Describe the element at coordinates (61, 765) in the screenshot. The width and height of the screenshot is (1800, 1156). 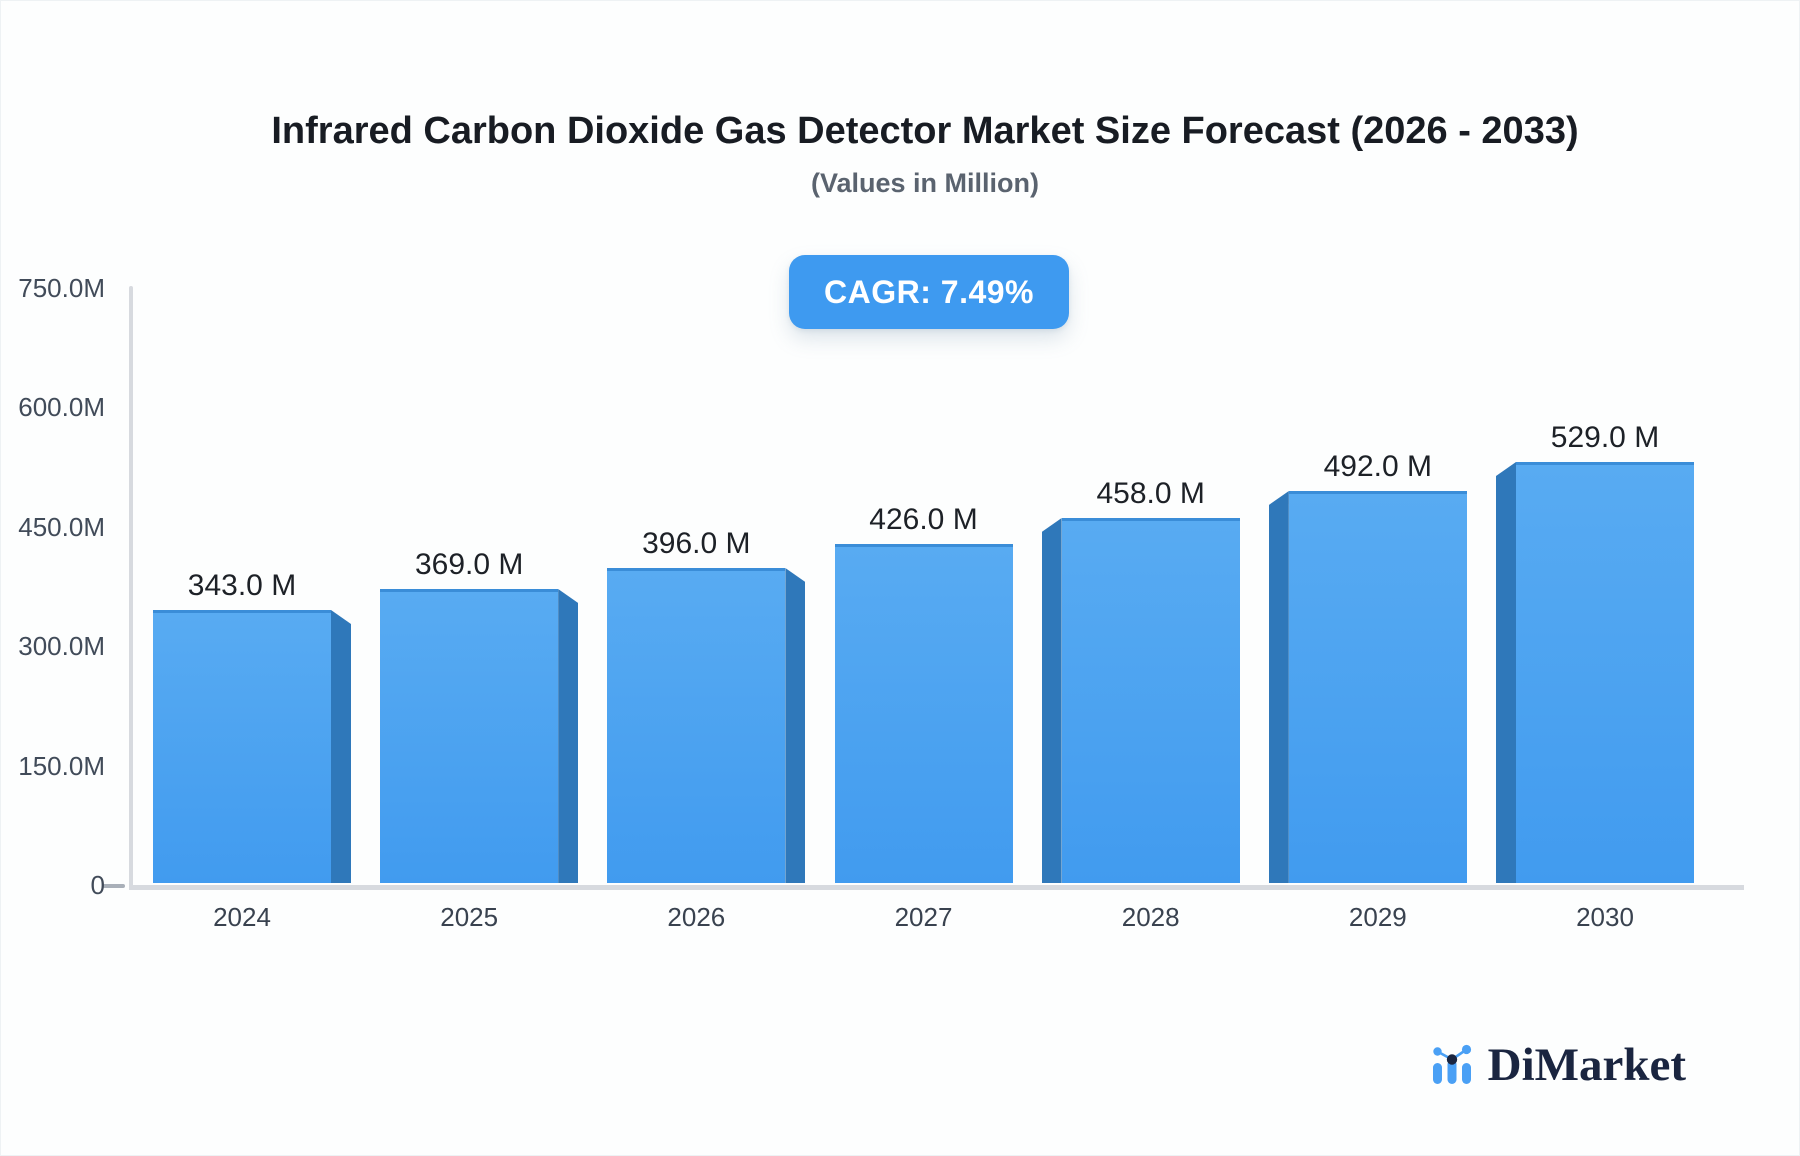
I see `y-tick-label: 150.0M` at that location.